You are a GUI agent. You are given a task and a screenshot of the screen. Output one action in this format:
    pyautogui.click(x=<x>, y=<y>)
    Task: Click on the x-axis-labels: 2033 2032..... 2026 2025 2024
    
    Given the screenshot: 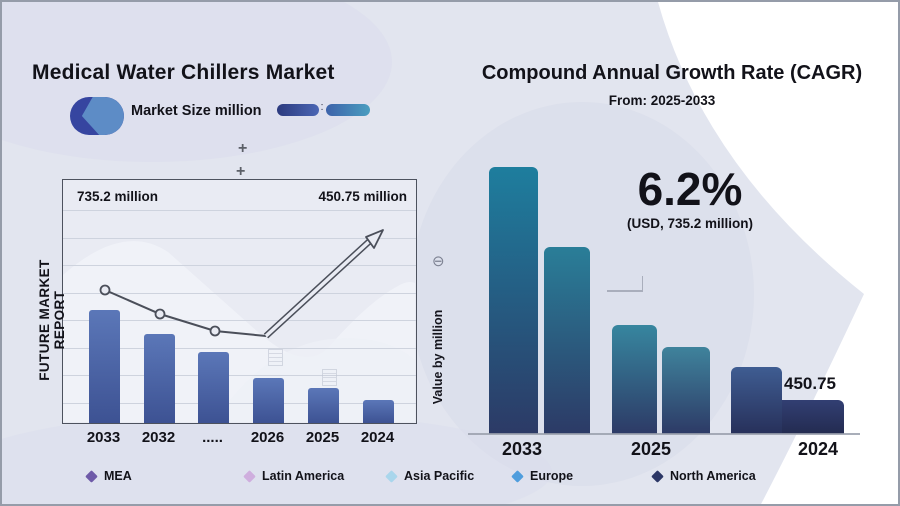 What is the action you would take?
    pyautogui.click(x=239, y=439)
    